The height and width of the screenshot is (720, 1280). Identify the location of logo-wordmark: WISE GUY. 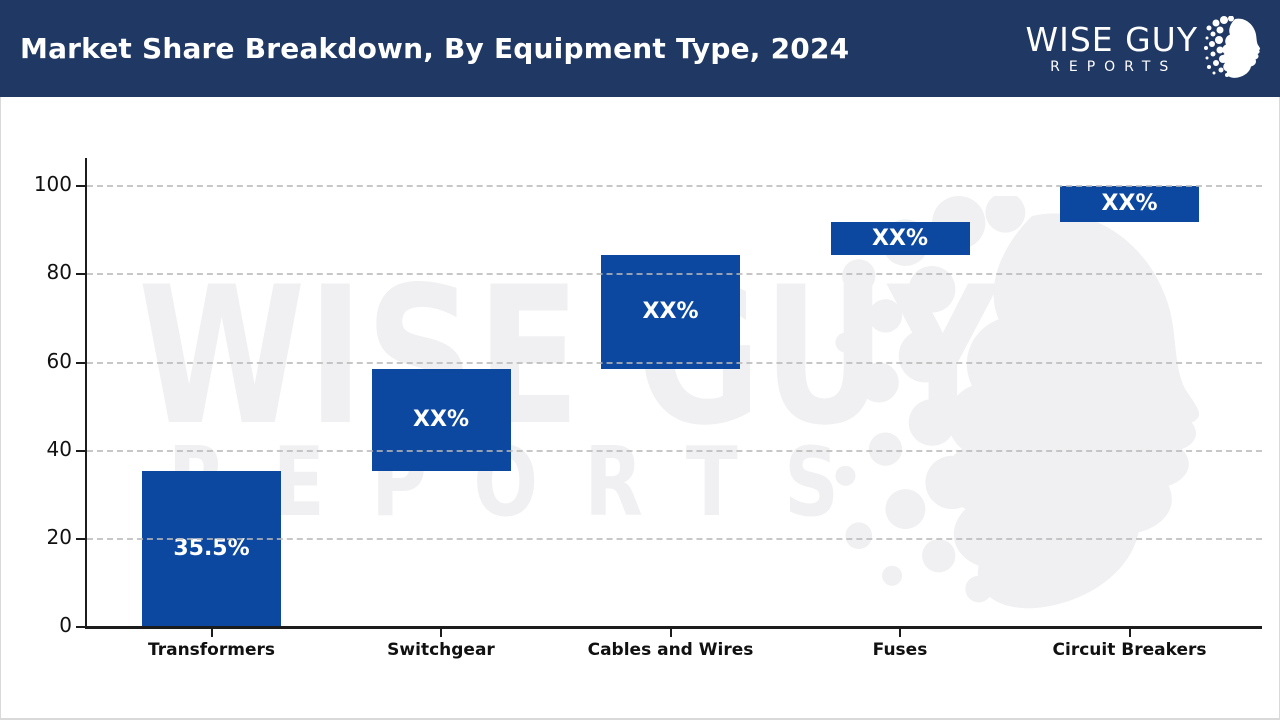
(1111, 39).